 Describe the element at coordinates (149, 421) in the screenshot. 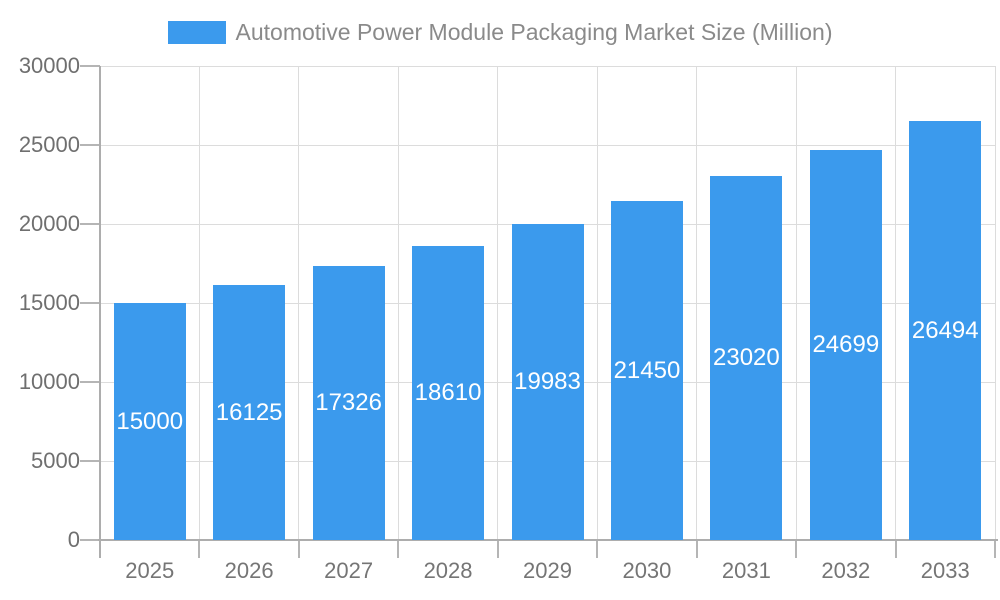

I see `bar-2025` at that location.